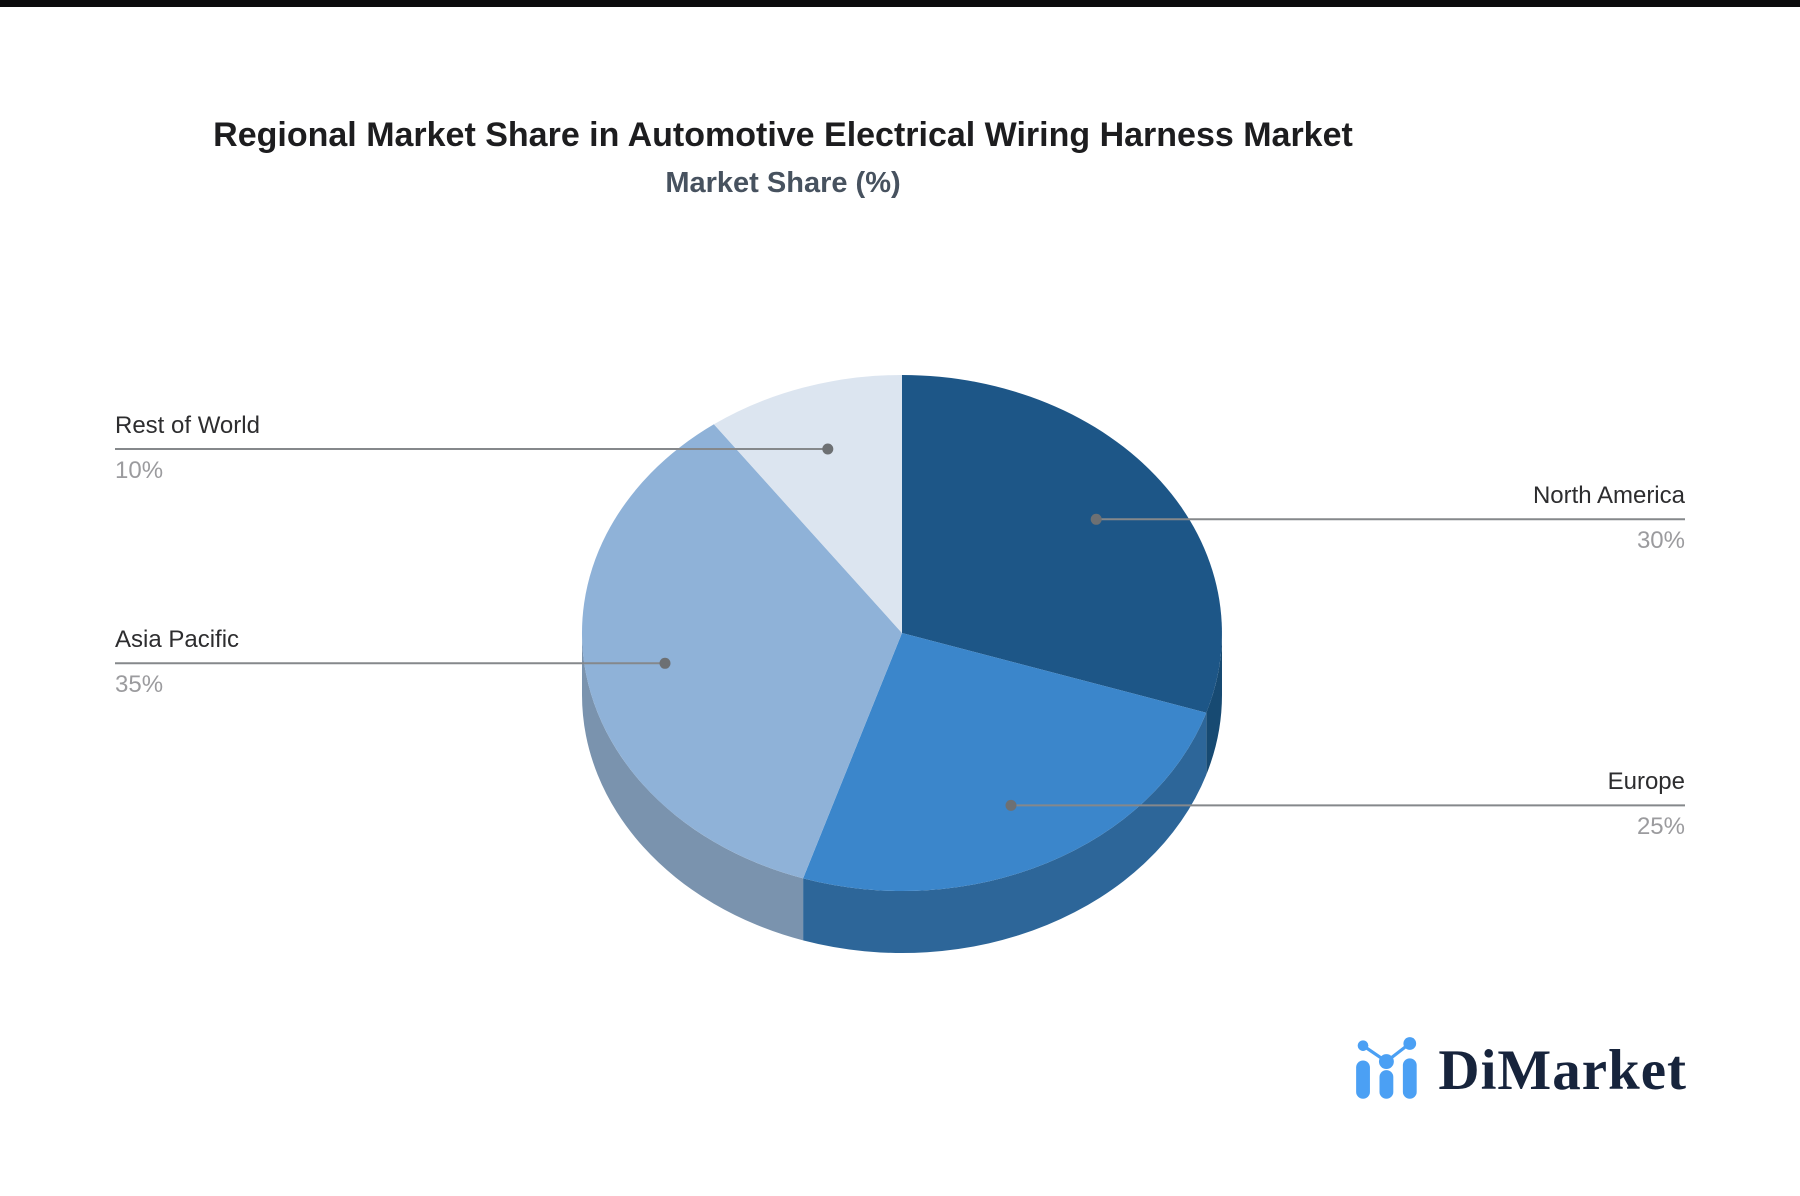  What do you see at coordinates (1387, 1068) in the screenshot?
I see `bar-line-chart-icon` at bounding box center [1387, 1068].